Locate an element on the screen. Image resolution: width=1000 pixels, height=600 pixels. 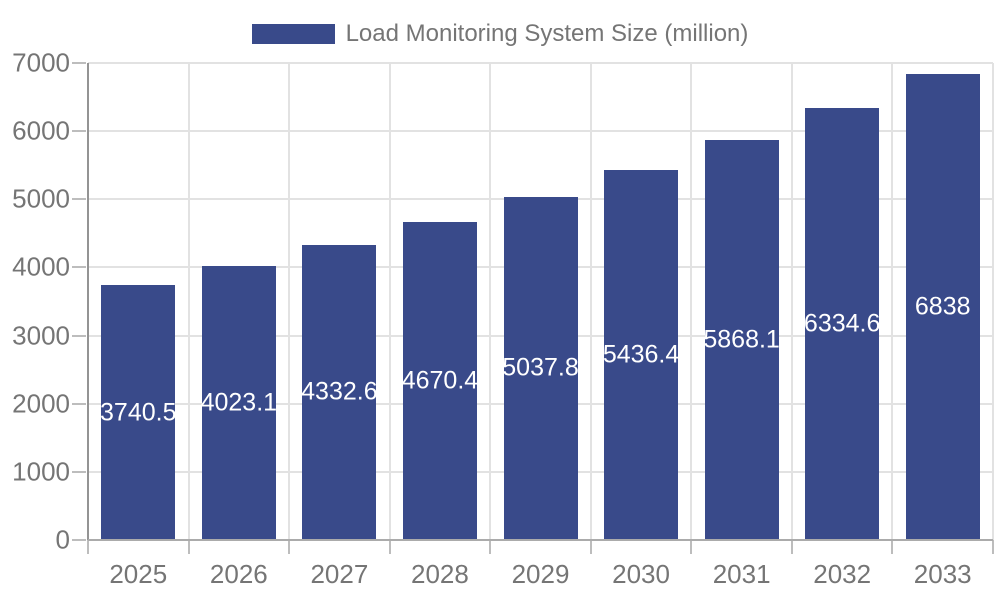
bar-value-label: 3740.5 is located at coordinates (138, 412).